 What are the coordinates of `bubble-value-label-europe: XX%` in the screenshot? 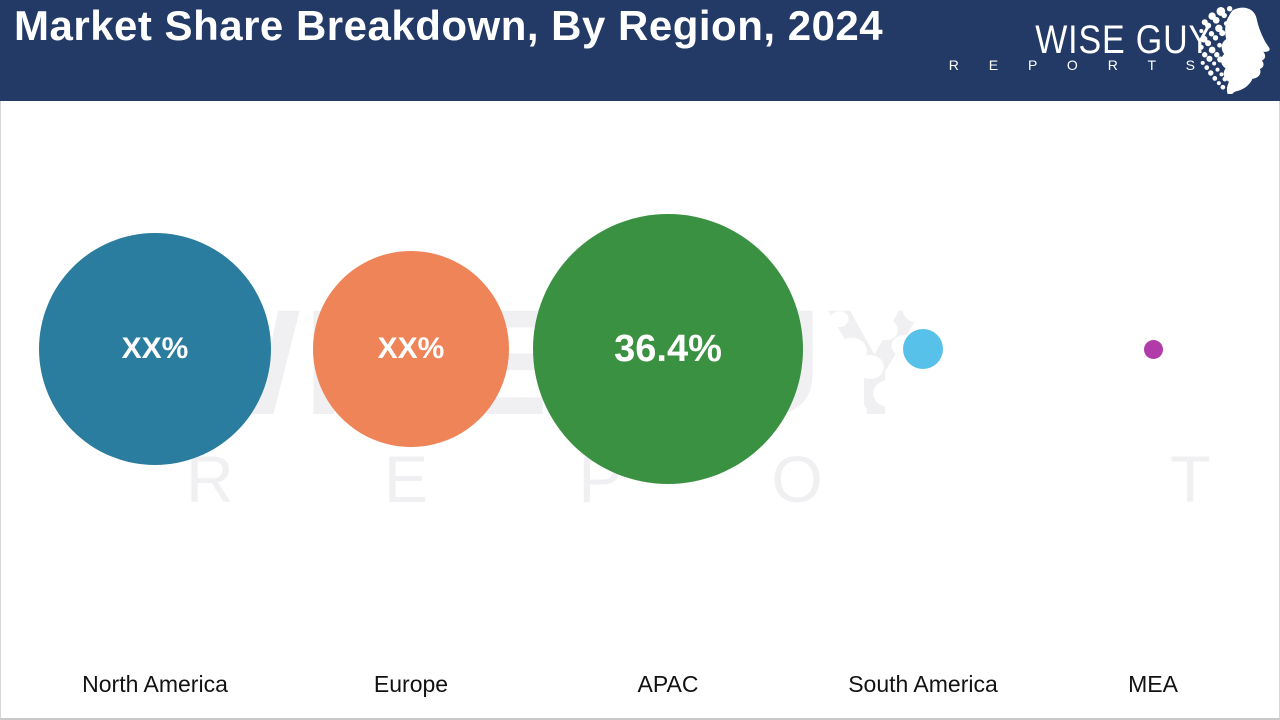 It's located at (411, 348).